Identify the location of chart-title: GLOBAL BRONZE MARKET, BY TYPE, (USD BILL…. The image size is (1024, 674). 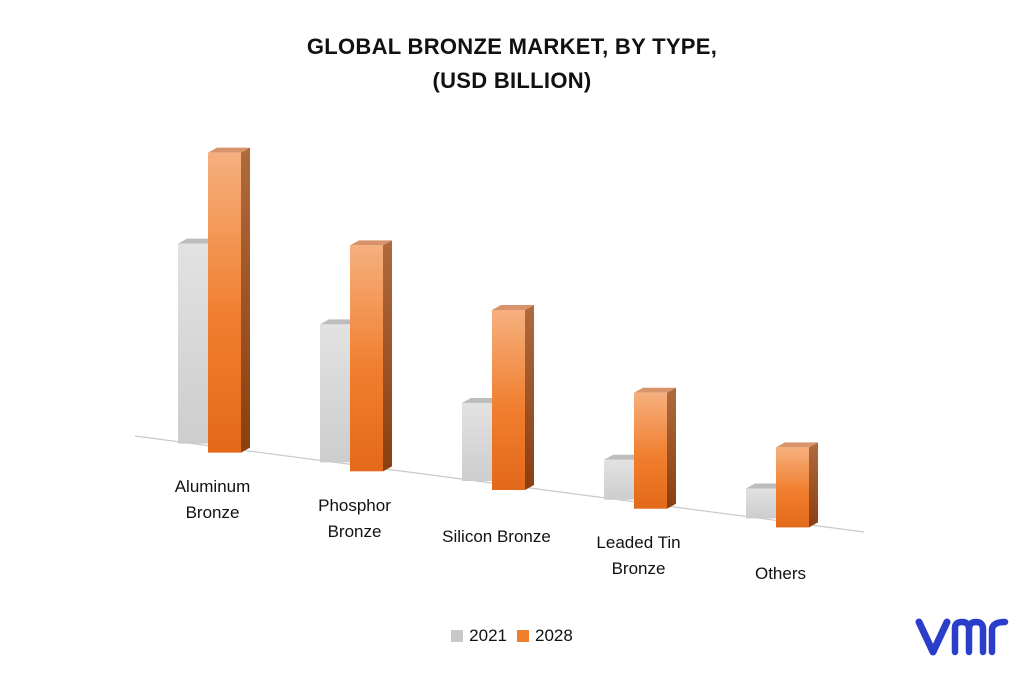
(512, 64).